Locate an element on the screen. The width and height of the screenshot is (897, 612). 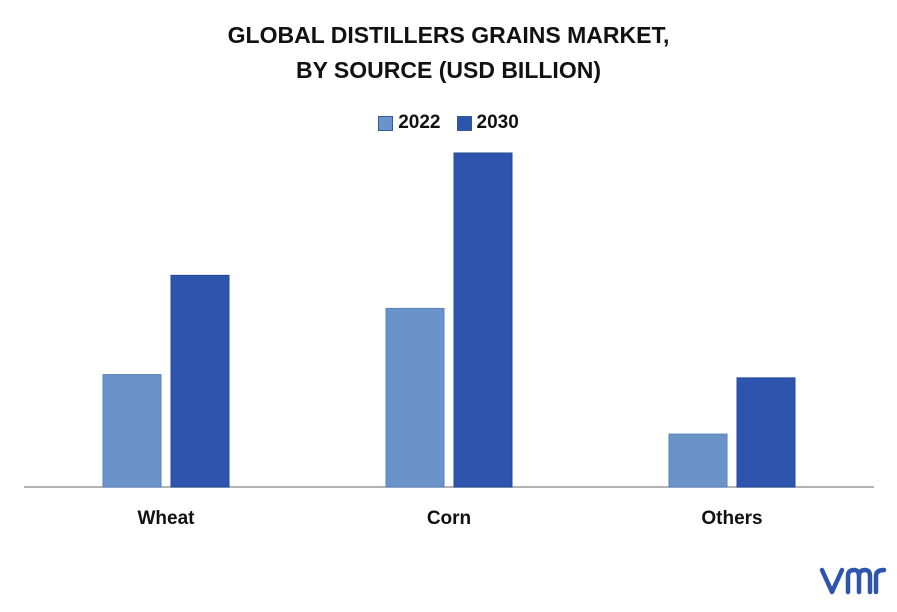
bar-others-2022 is located at coordinates (698, 460).